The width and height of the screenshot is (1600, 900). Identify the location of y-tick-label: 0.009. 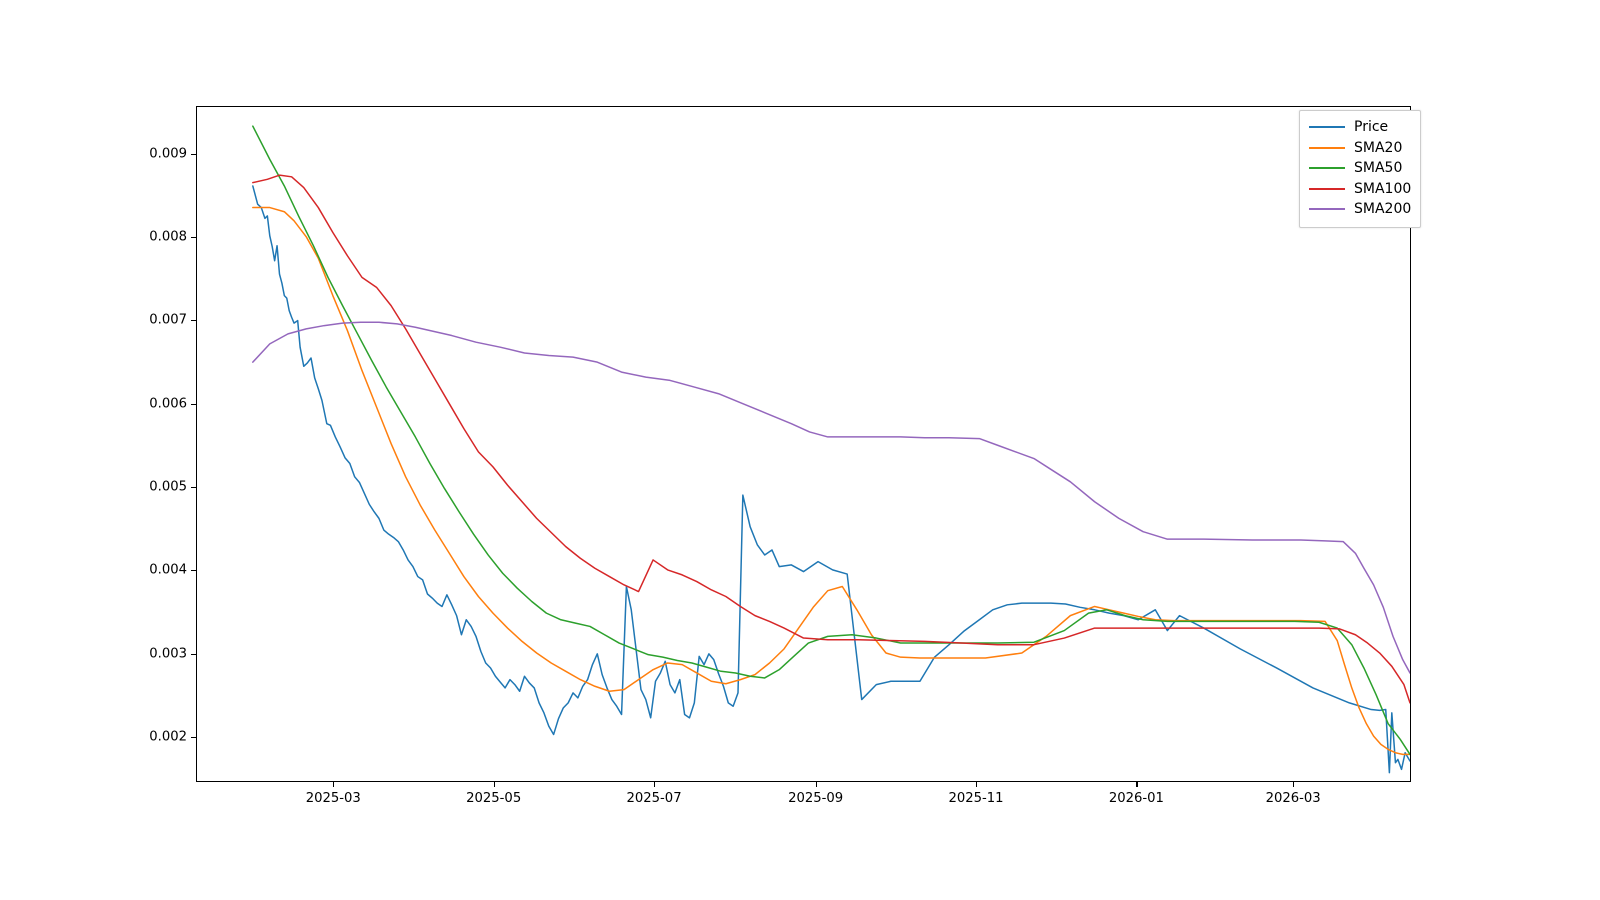
(168, 153).